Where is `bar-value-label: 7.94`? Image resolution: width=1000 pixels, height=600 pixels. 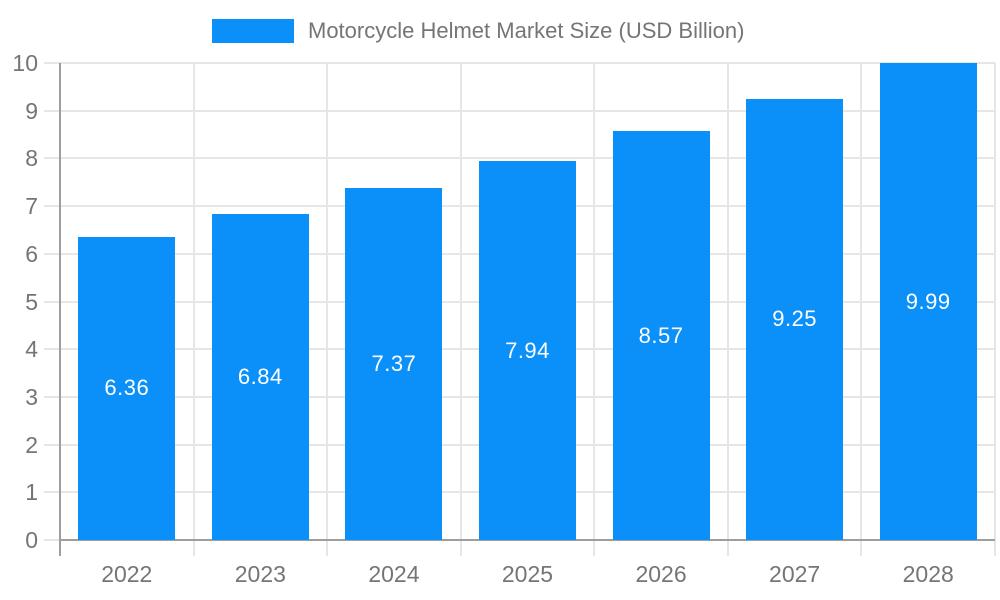 bar-value-label: 7.94 is located at coordinates (527, 350).